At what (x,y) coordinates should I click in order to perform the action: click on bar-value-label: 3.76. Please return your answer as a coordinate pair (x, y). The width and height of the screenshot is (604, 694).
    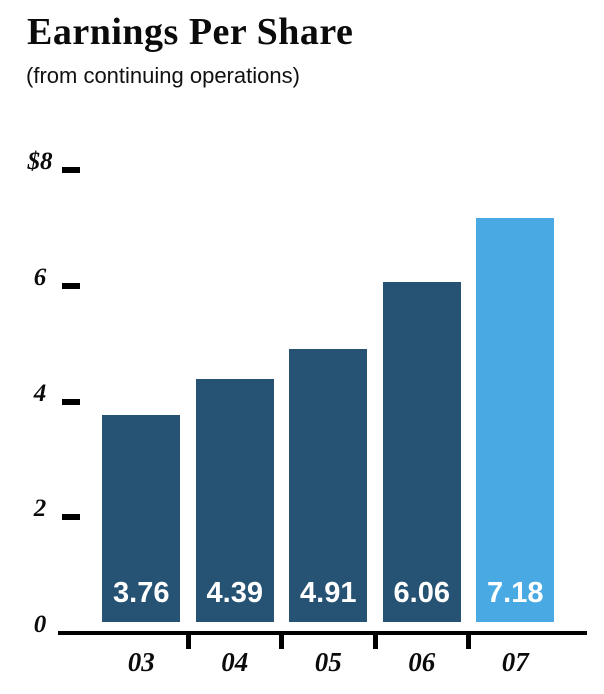
    Looking at the image, I should click on (141, 592).